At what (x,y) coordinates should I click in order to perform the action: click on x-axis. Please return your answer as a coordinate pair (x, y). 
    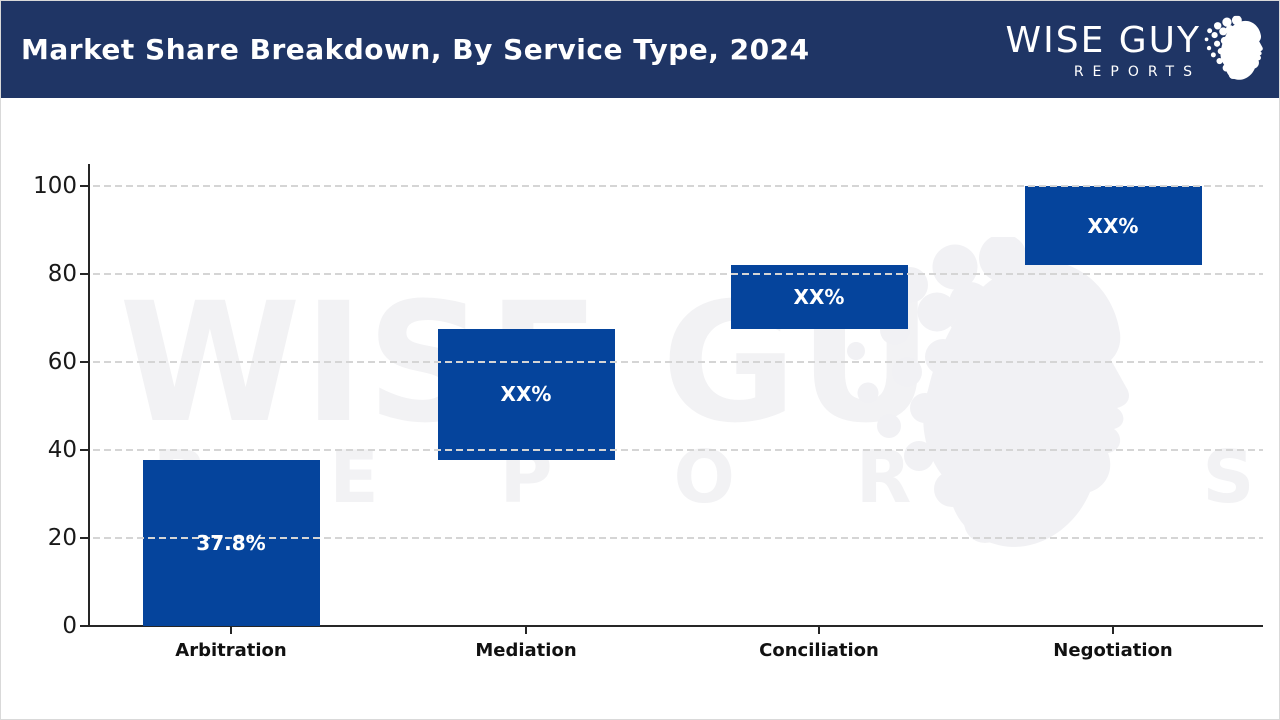
    Looking at the image, I should click on (675, 626).